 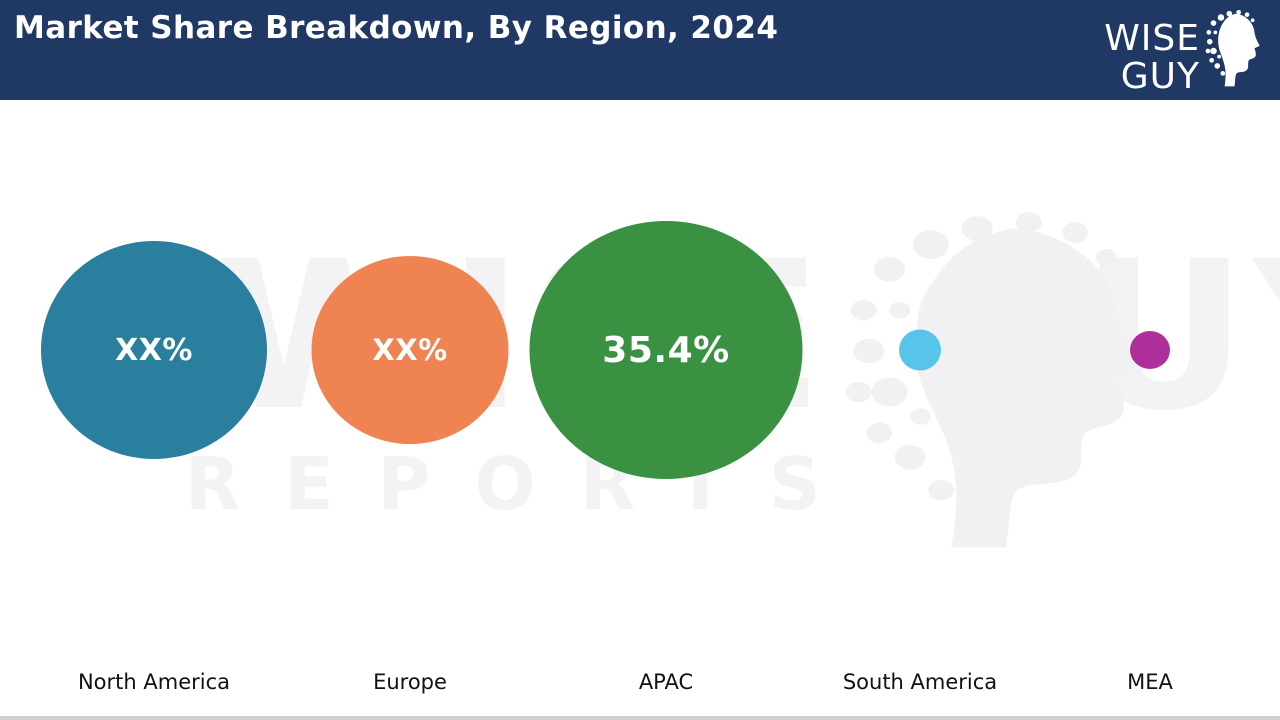 I want to click on bubble-south-america, so click(x=920, y=350).